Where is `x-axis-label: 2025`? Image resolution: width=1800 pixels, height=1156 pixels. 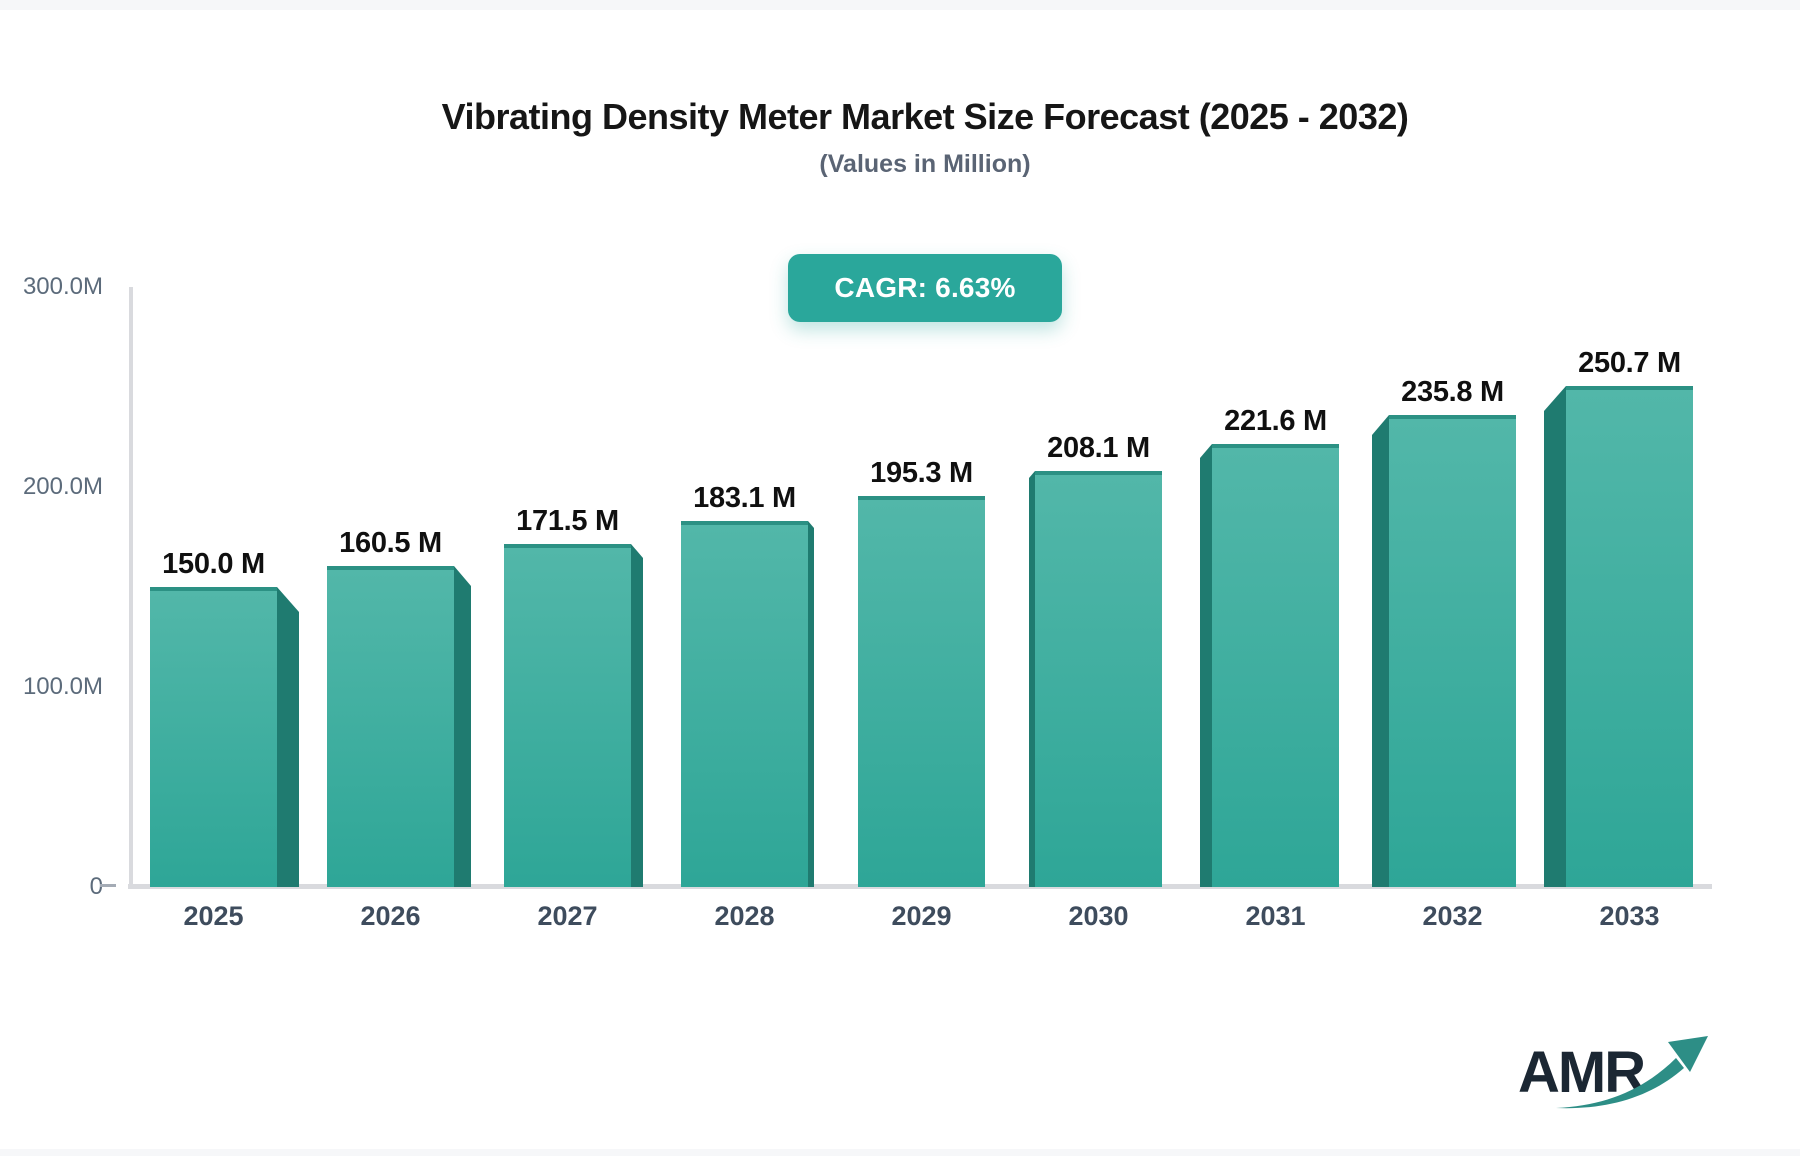
x-axis-label: 2025 is located at coordinates (213, 916).